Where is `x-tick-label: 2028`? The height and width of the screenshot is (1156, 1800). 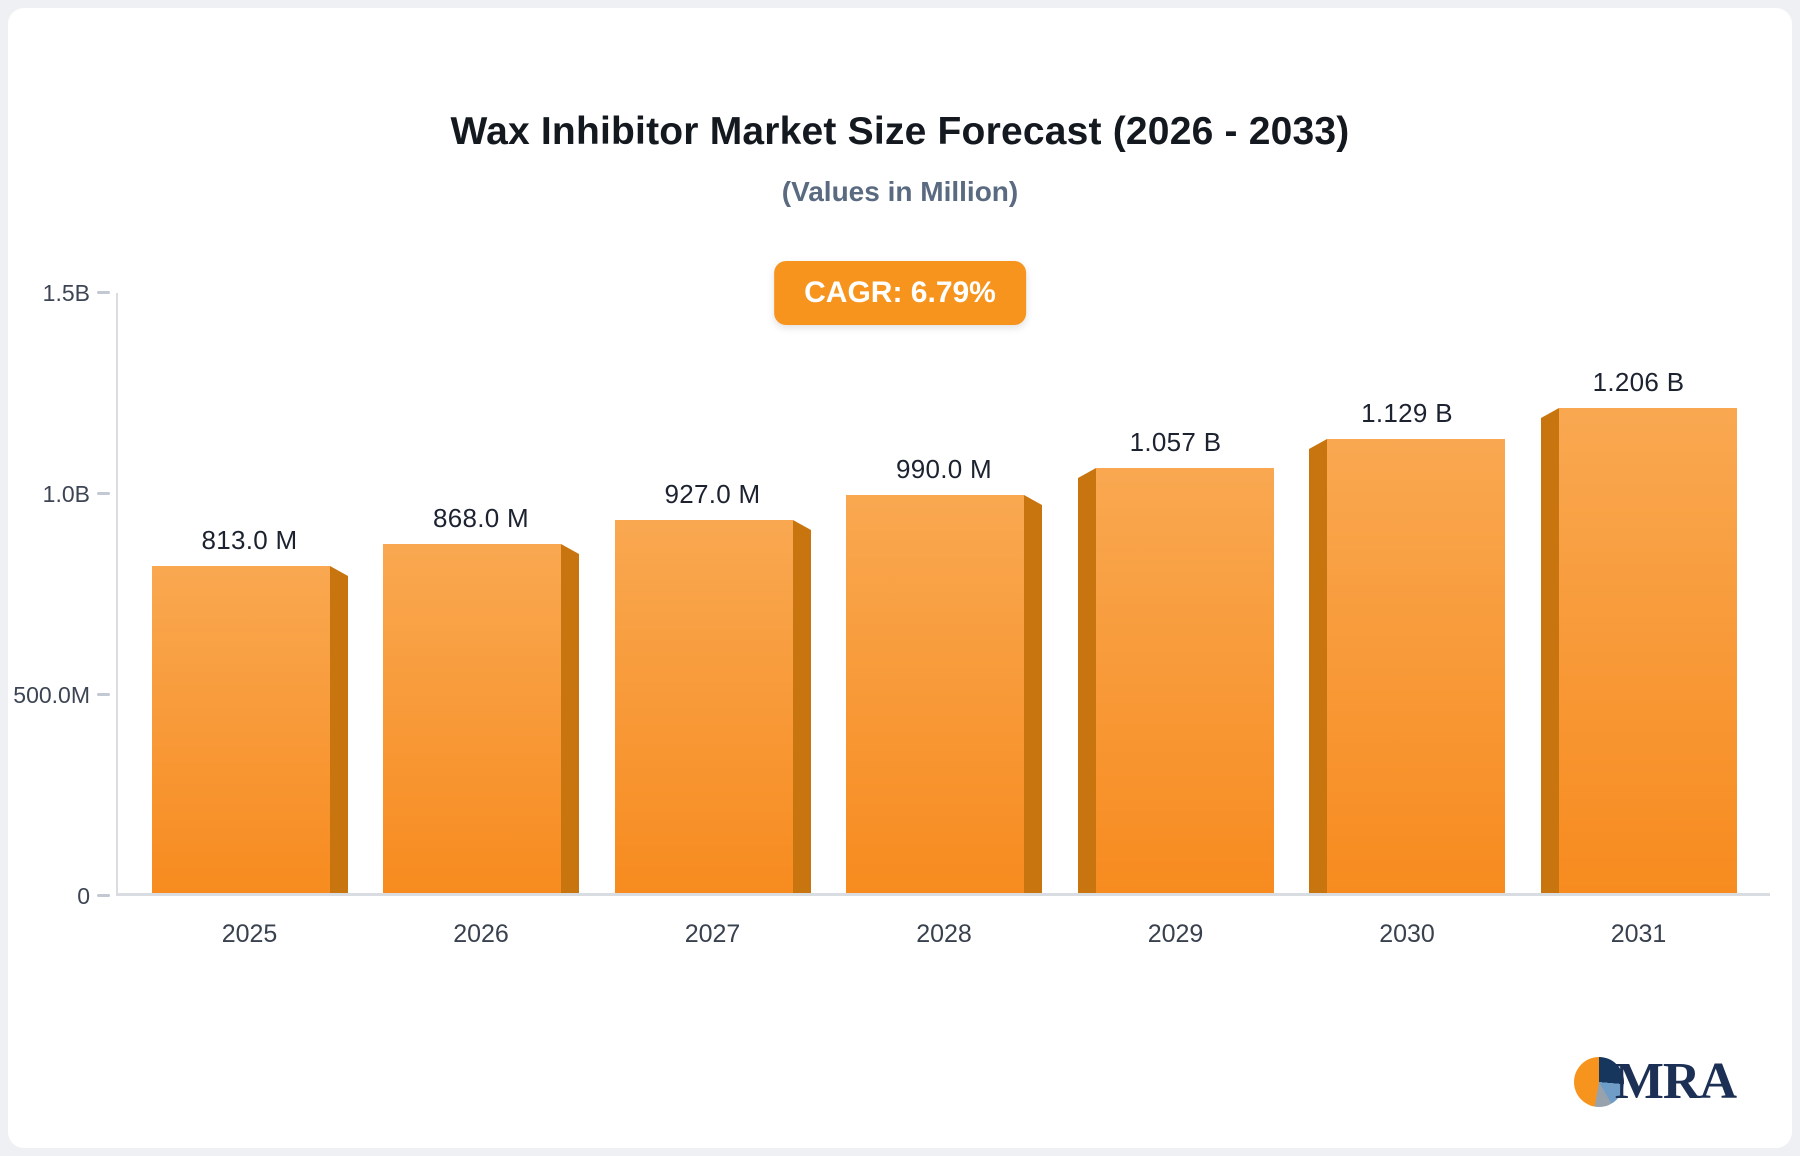
x-tick-label: 2028 is located at coordinates (944, 934).